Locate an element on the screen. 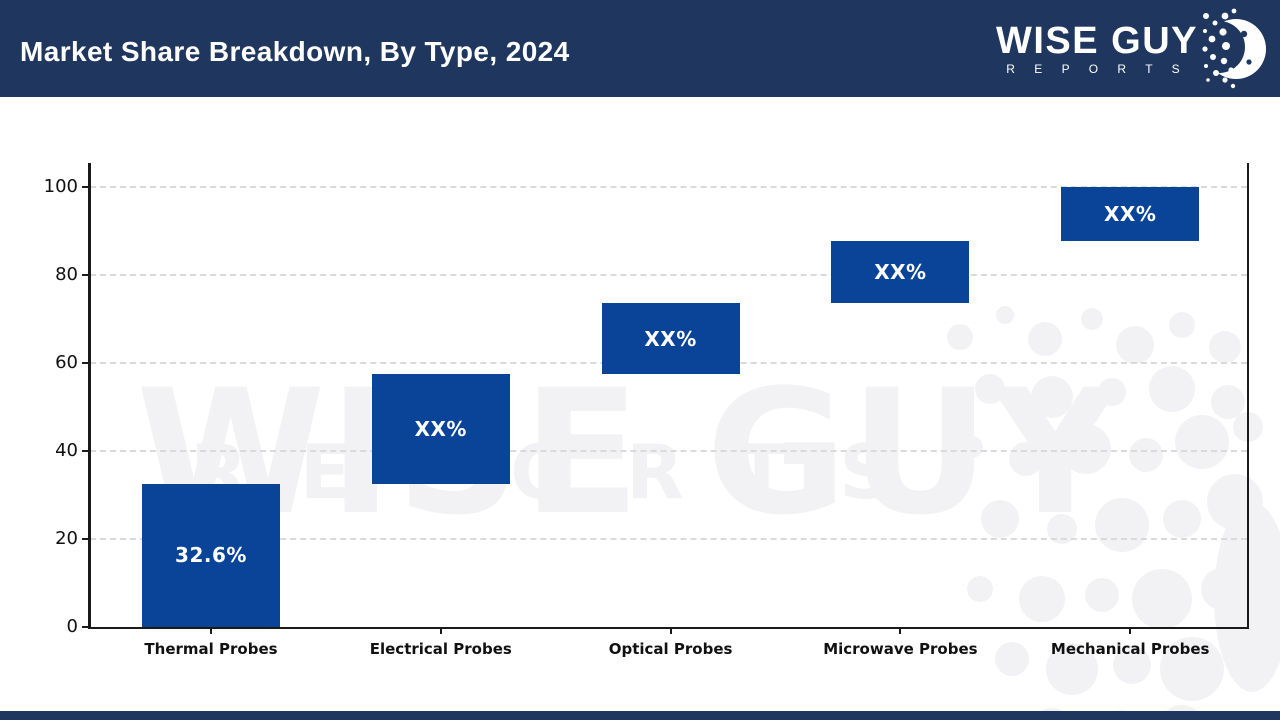 The image size is (1280, 720). bar-microwave-probes: XX% is located at coordinates (900, 272).